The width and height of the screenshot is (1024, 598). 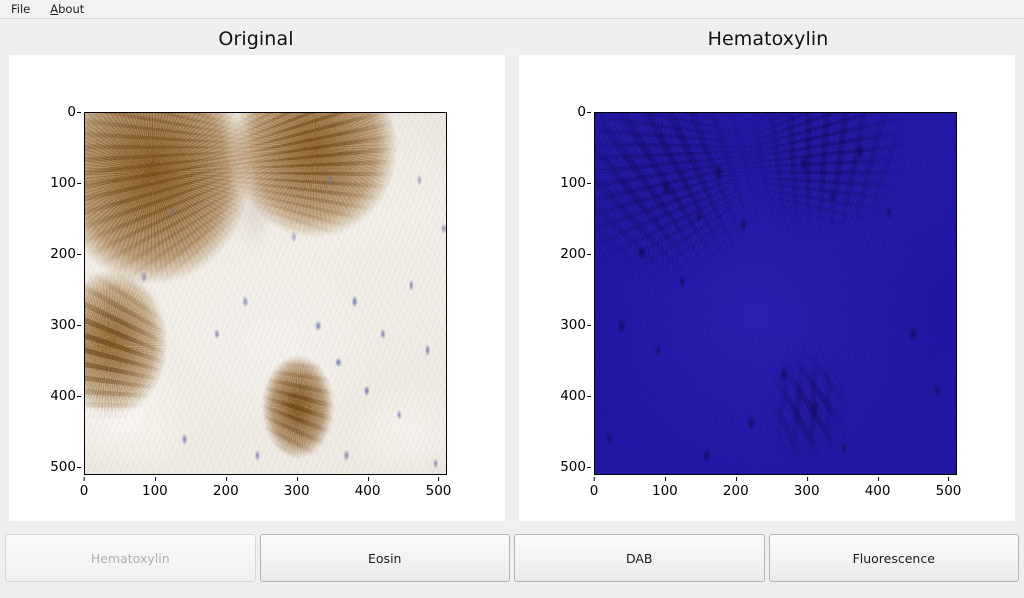 What do you see at coordinates (21, 9) in the screenshot?
I see `menu-item-file: File` at bounding box center [21, 9].